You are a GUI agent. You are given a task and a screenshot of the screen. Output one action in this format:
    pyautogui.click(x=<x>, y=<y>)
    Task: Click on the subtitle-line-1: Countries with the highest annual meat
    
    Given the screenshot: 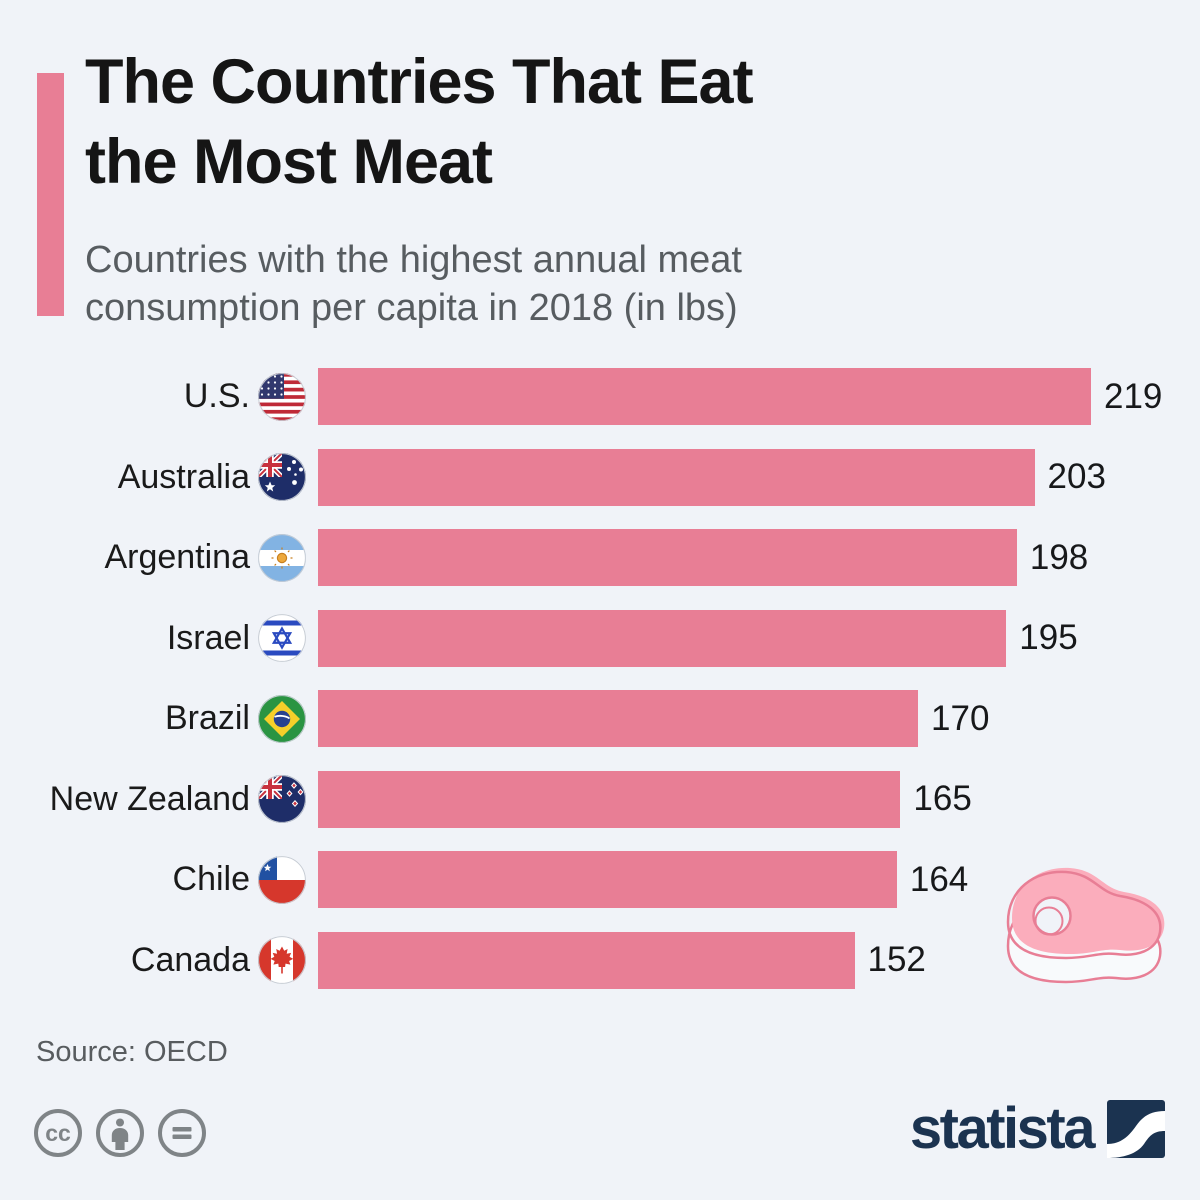 What is the action you would take?
    pyautogui.click(x=413, y=260)
    